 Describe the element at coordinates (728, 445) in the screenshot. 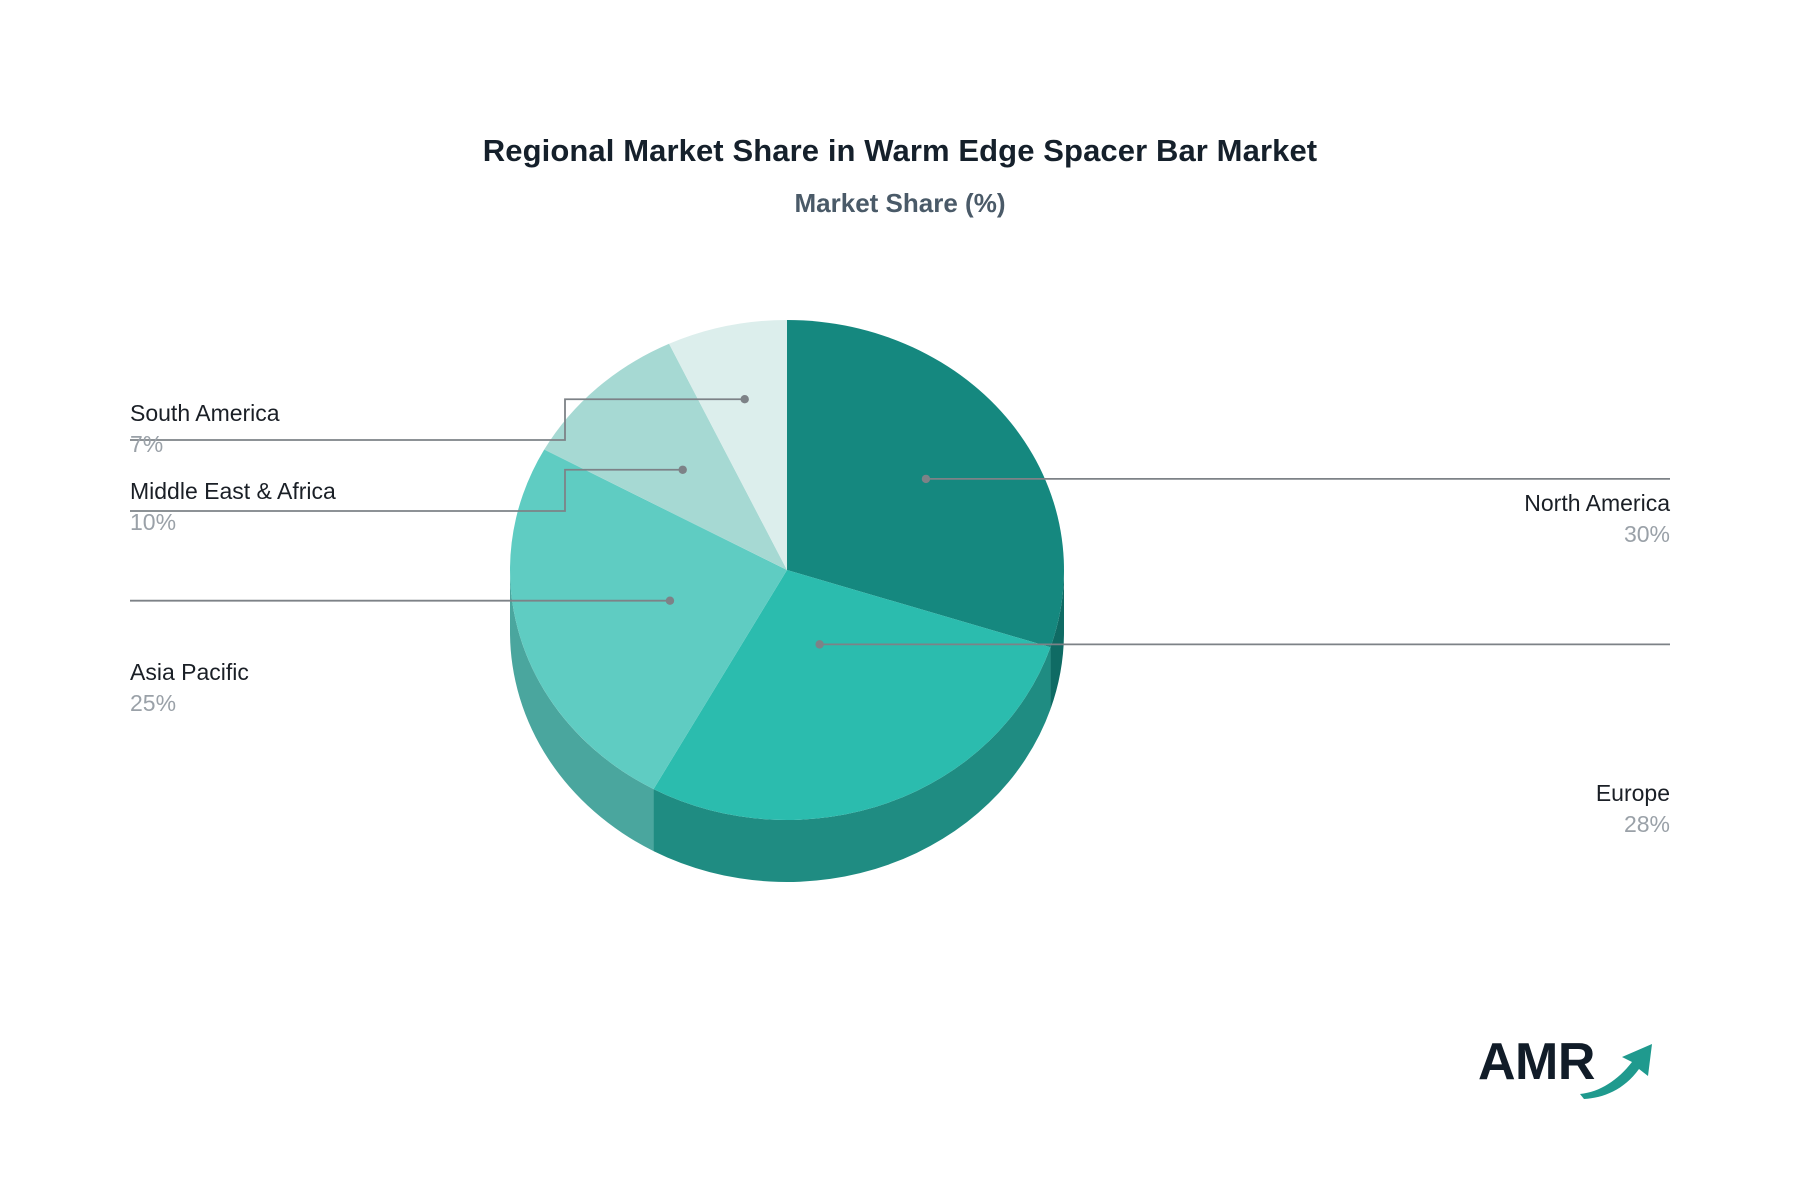

I see `pie-slice-south-america` at that location.